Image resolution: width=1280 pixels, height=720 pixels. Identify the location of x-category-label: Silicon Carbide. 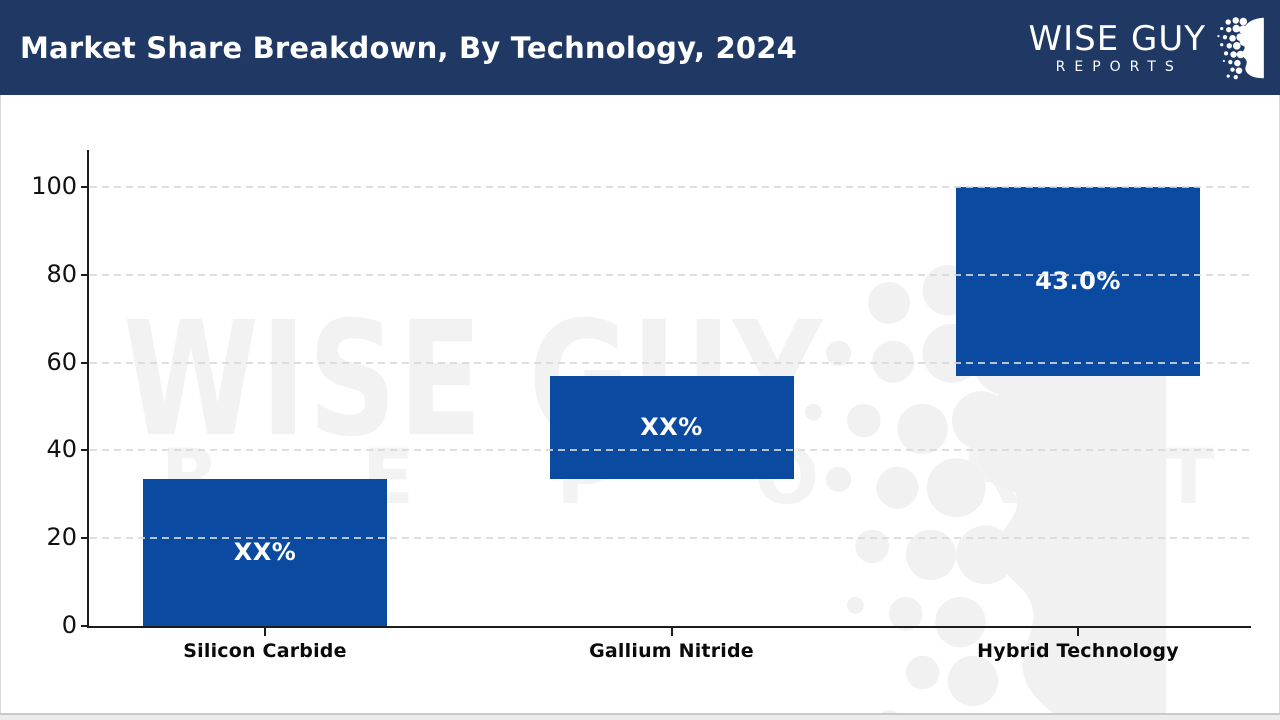
(265, 651).